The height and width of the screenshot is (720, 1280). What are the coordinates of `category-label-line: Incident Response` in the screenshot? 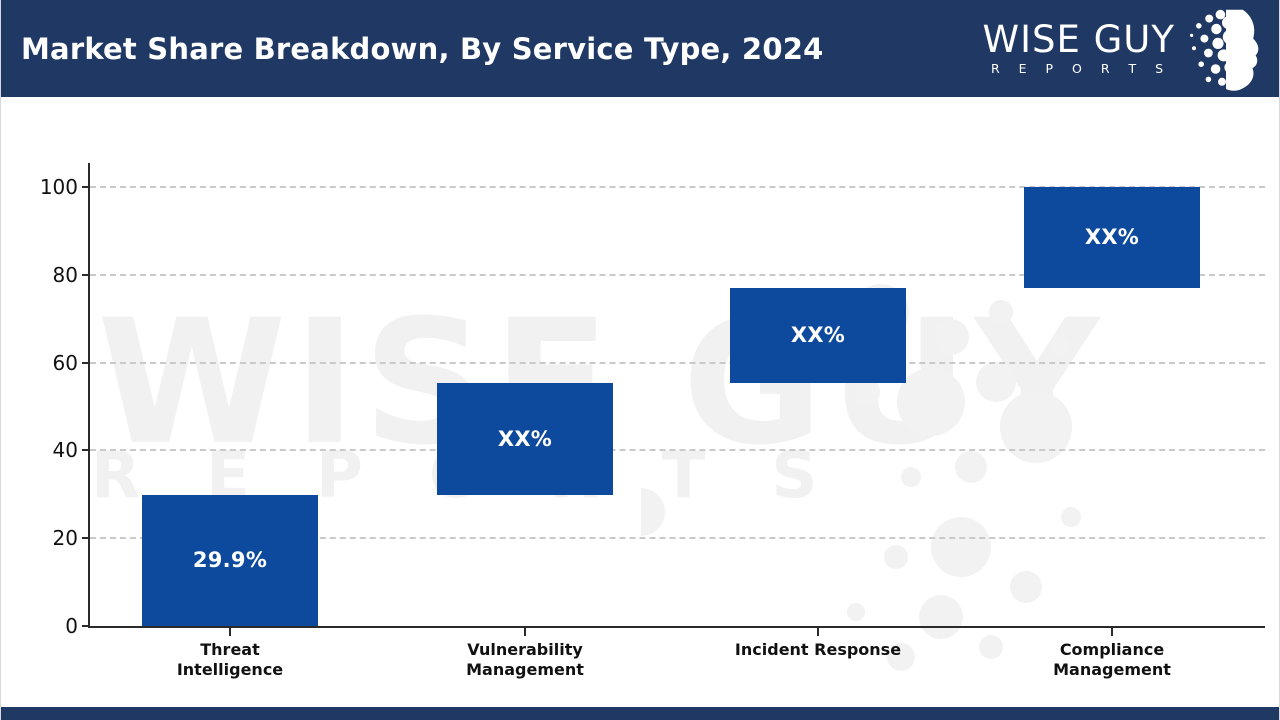 It's located at (818, 649).